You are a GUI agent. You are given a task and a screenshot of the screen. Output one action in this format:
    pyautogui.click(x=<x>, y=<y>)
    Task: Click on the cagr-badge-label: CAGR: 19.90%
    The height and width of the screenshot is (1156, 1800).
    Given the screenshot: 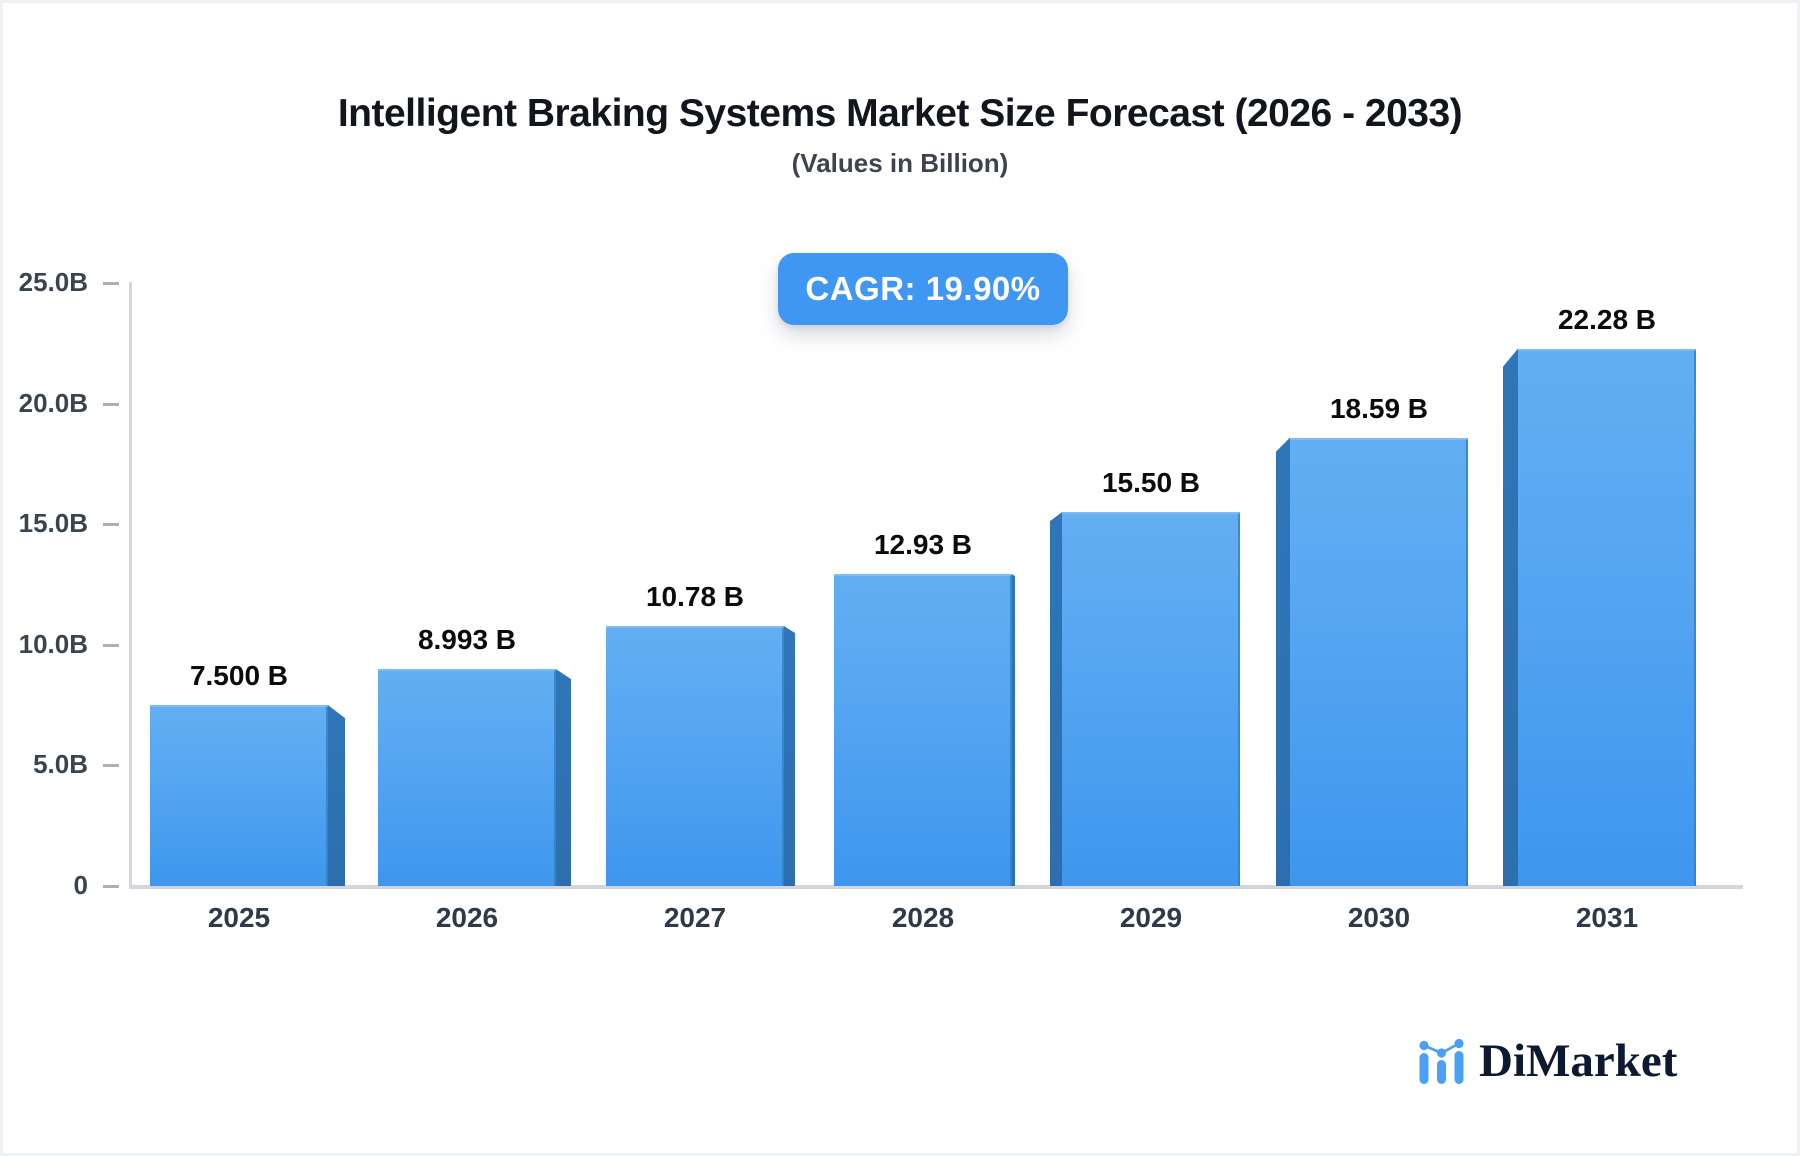 What is the action you would take?
    pyautogui.click(x=923, y=288)
    